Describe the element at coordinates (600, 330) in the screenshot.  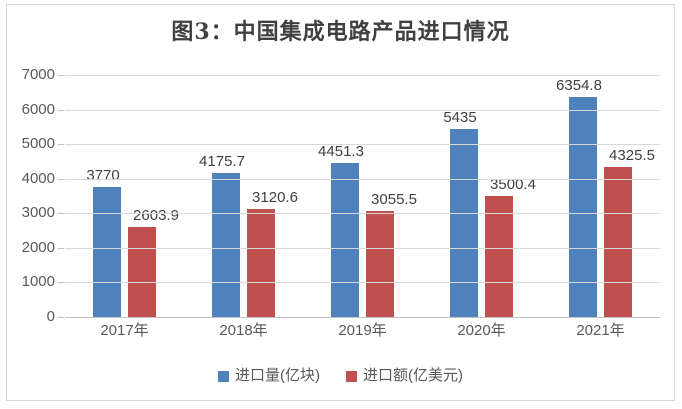
I see `x-axis-label: 2021年` at that location.